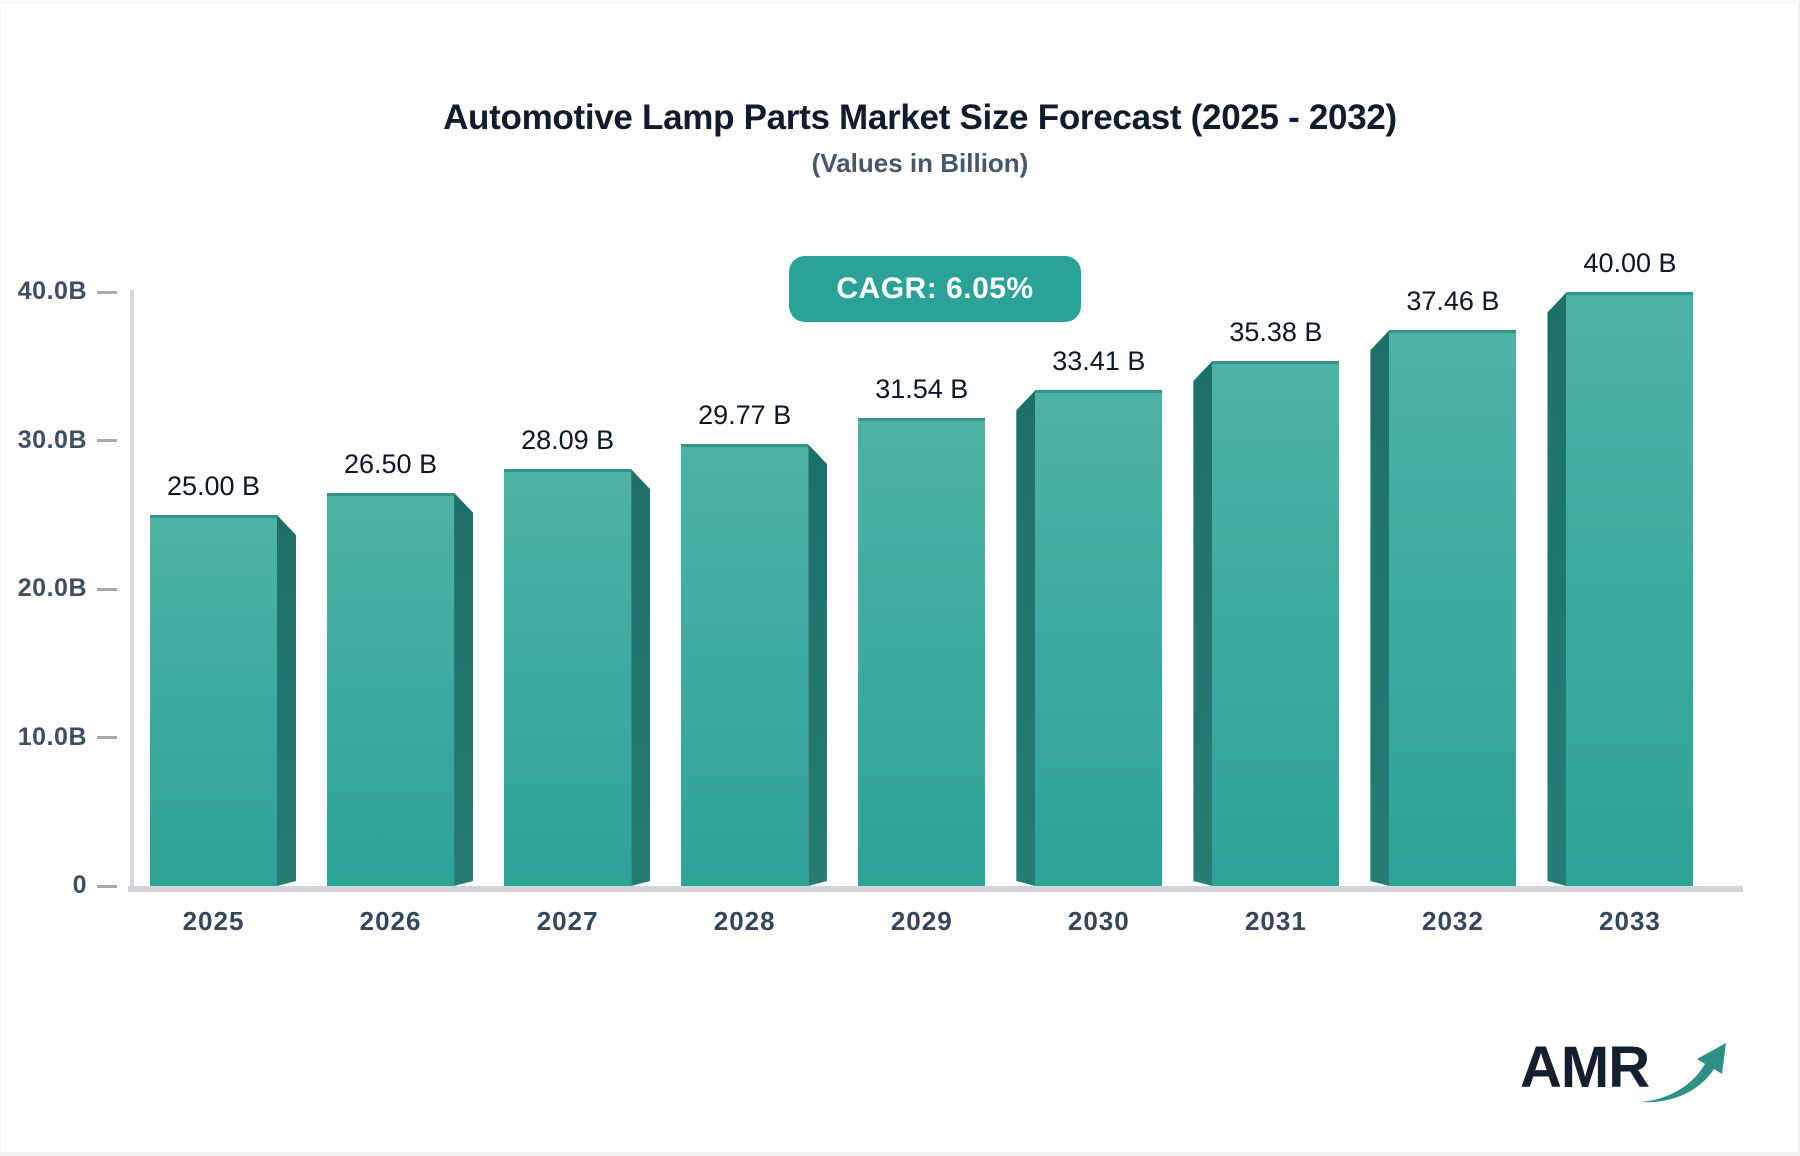 This screenshot has height=1156, width=1800. Describe the element at coordinates (744, 921) in the screenshot. I see `x-axis-label-2028: 2028` at that location.